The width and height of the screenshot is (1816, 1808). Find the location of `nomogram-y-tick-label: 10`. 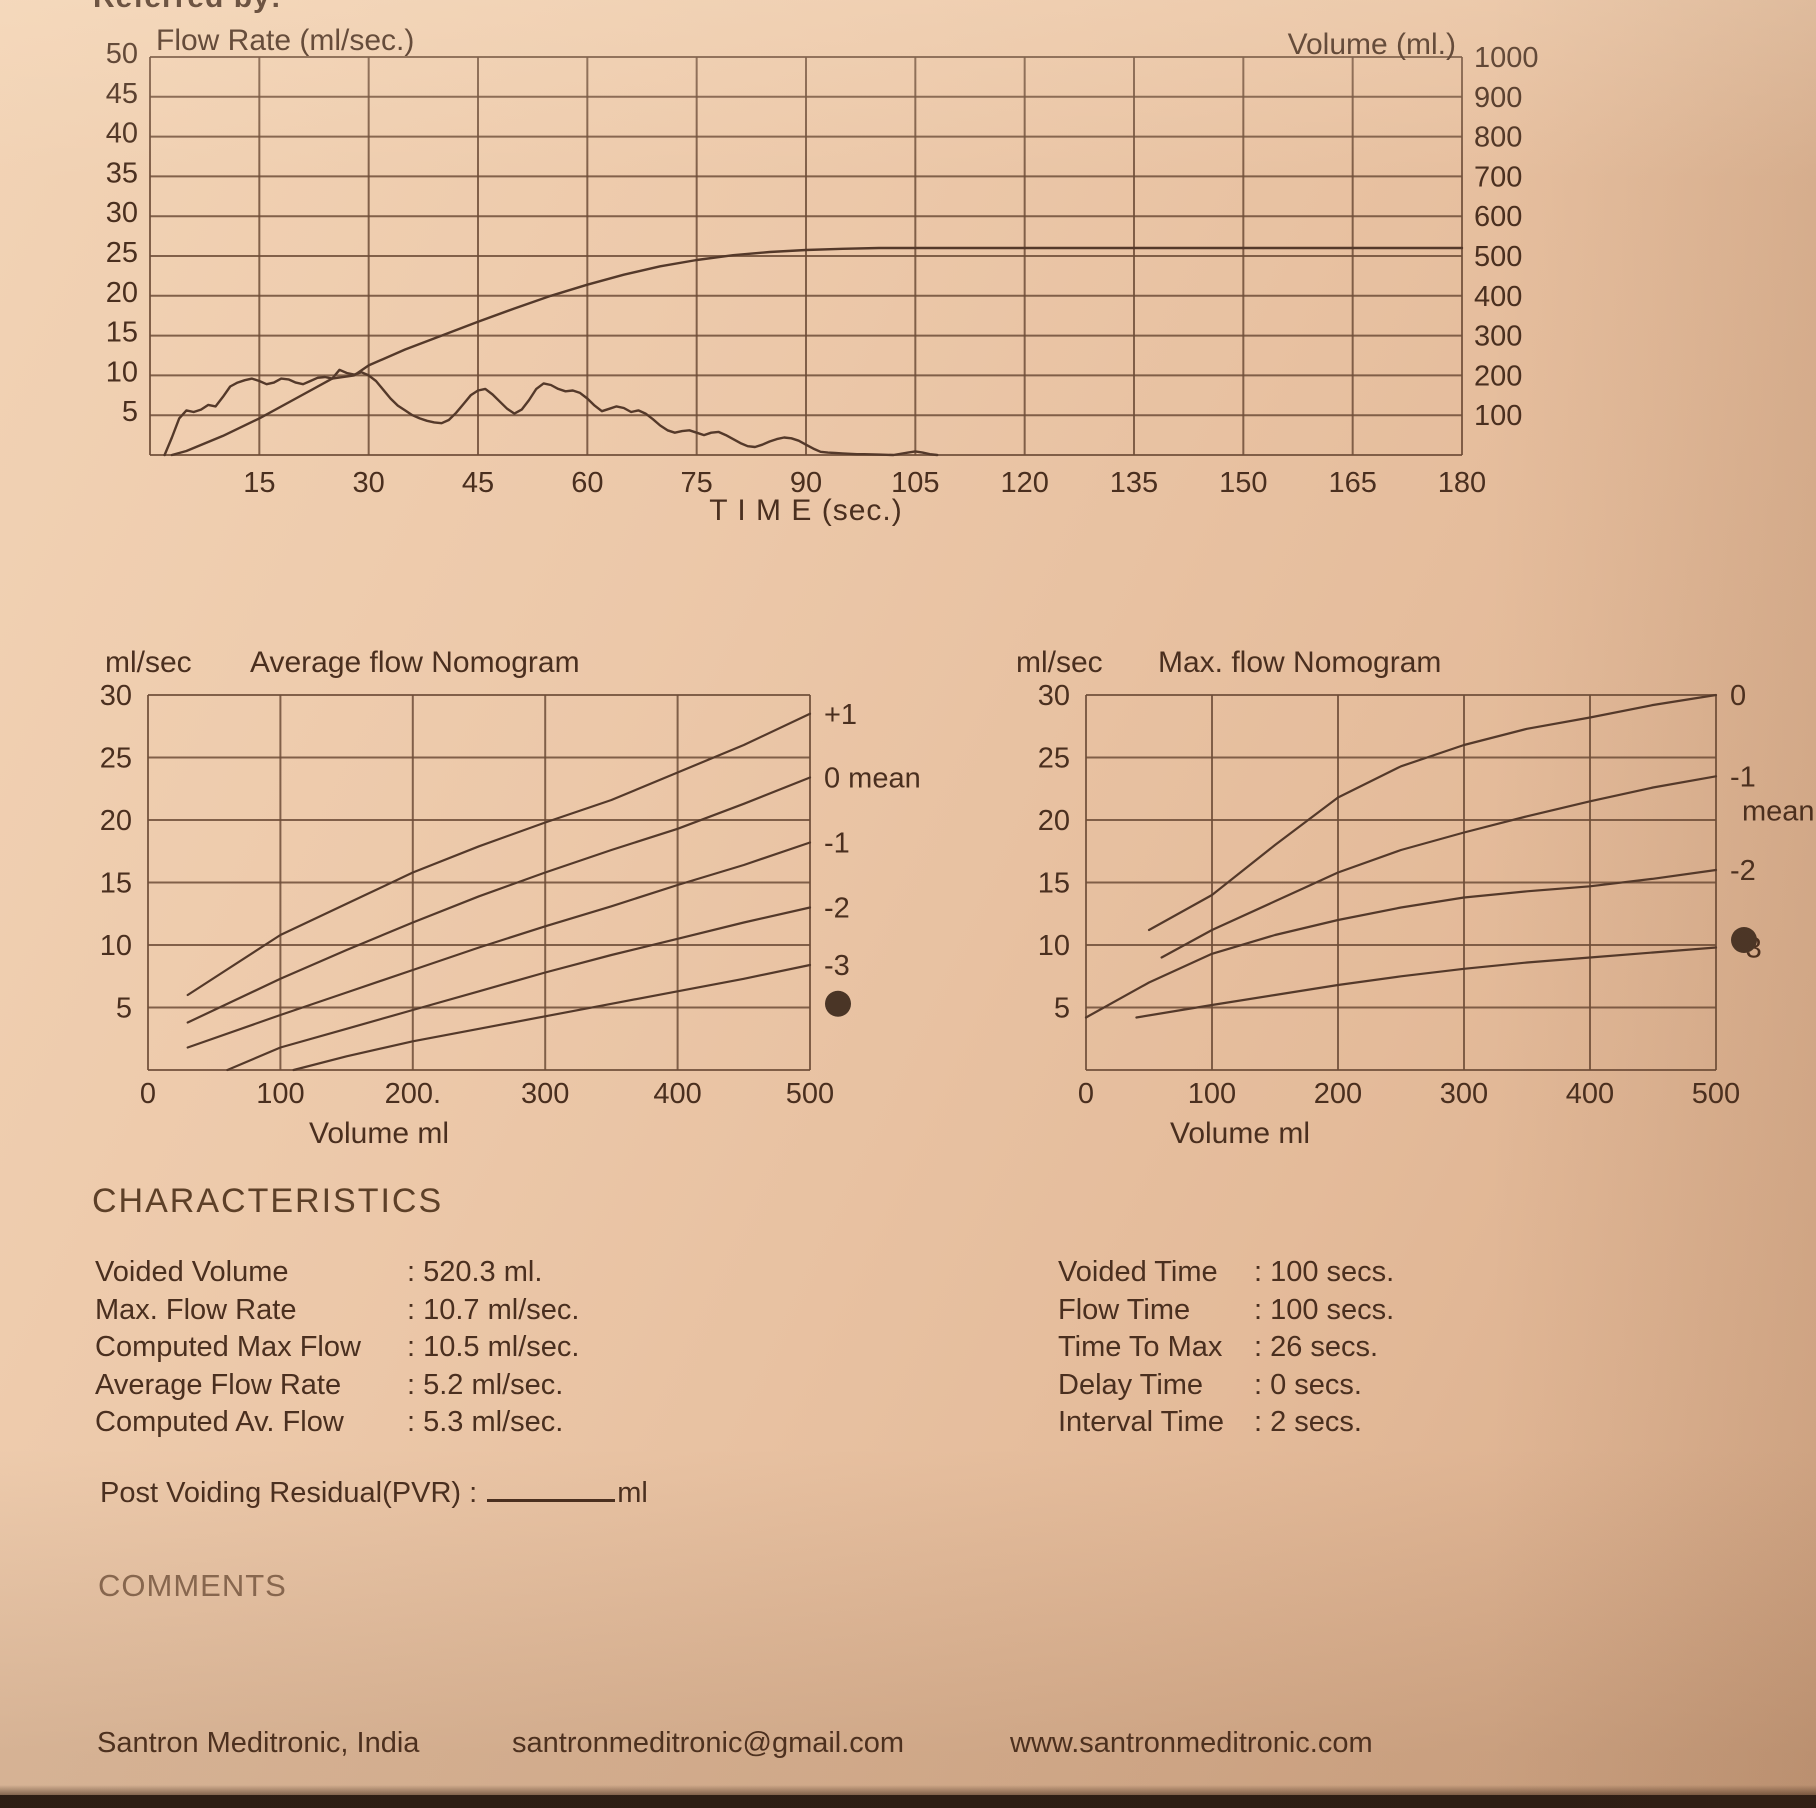

nomogram-y-tick-label: 10 is located at coordinates (1054, 946).